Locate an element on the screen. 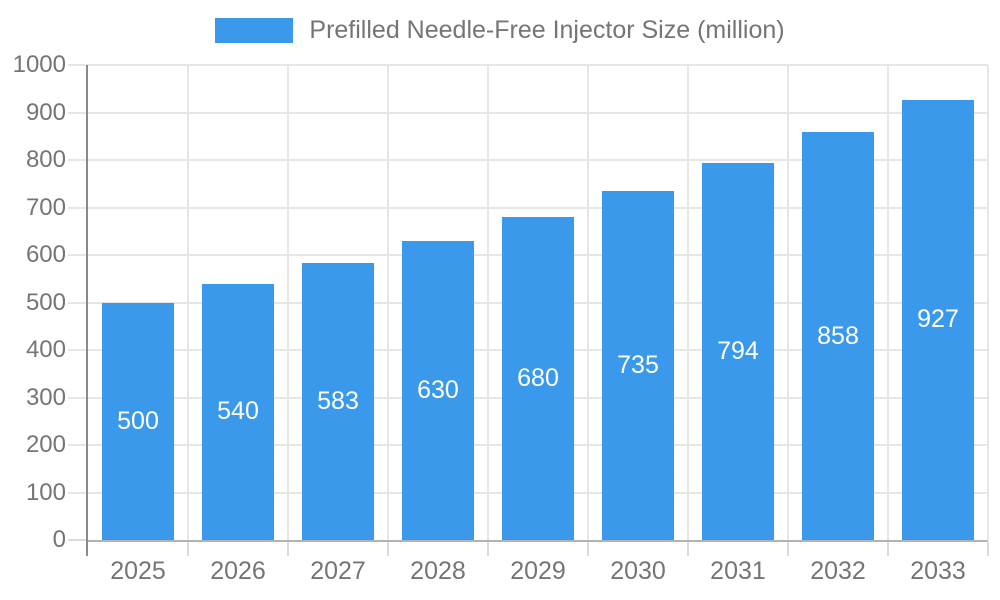 The width and height of the screenshot is (1000, 600). y-axis-label: 600 is located at coordinates (45, 254).